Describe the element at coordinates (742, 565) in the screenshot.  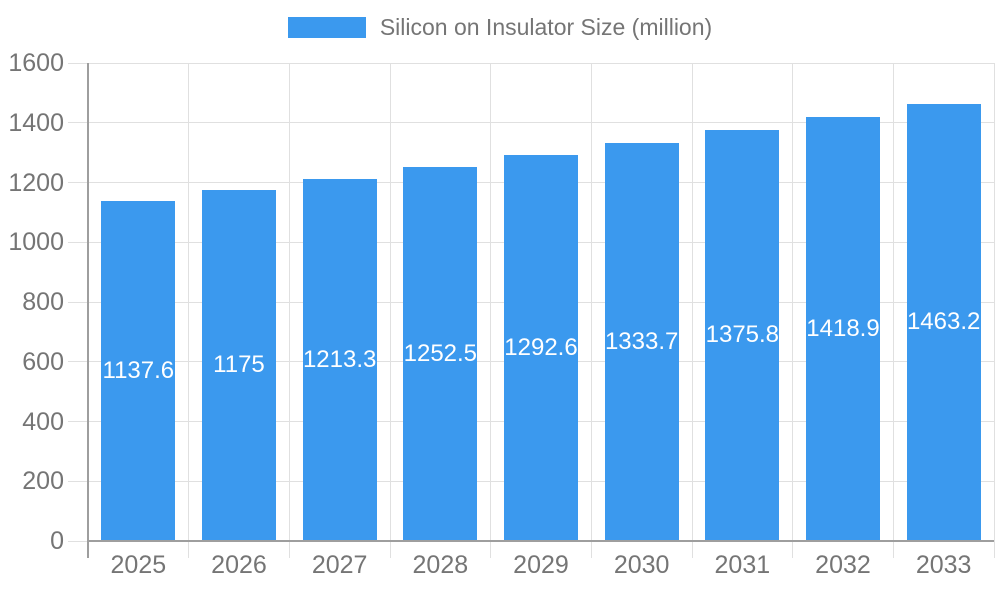
I see `x-axis-tick-label: 2031` at that location.